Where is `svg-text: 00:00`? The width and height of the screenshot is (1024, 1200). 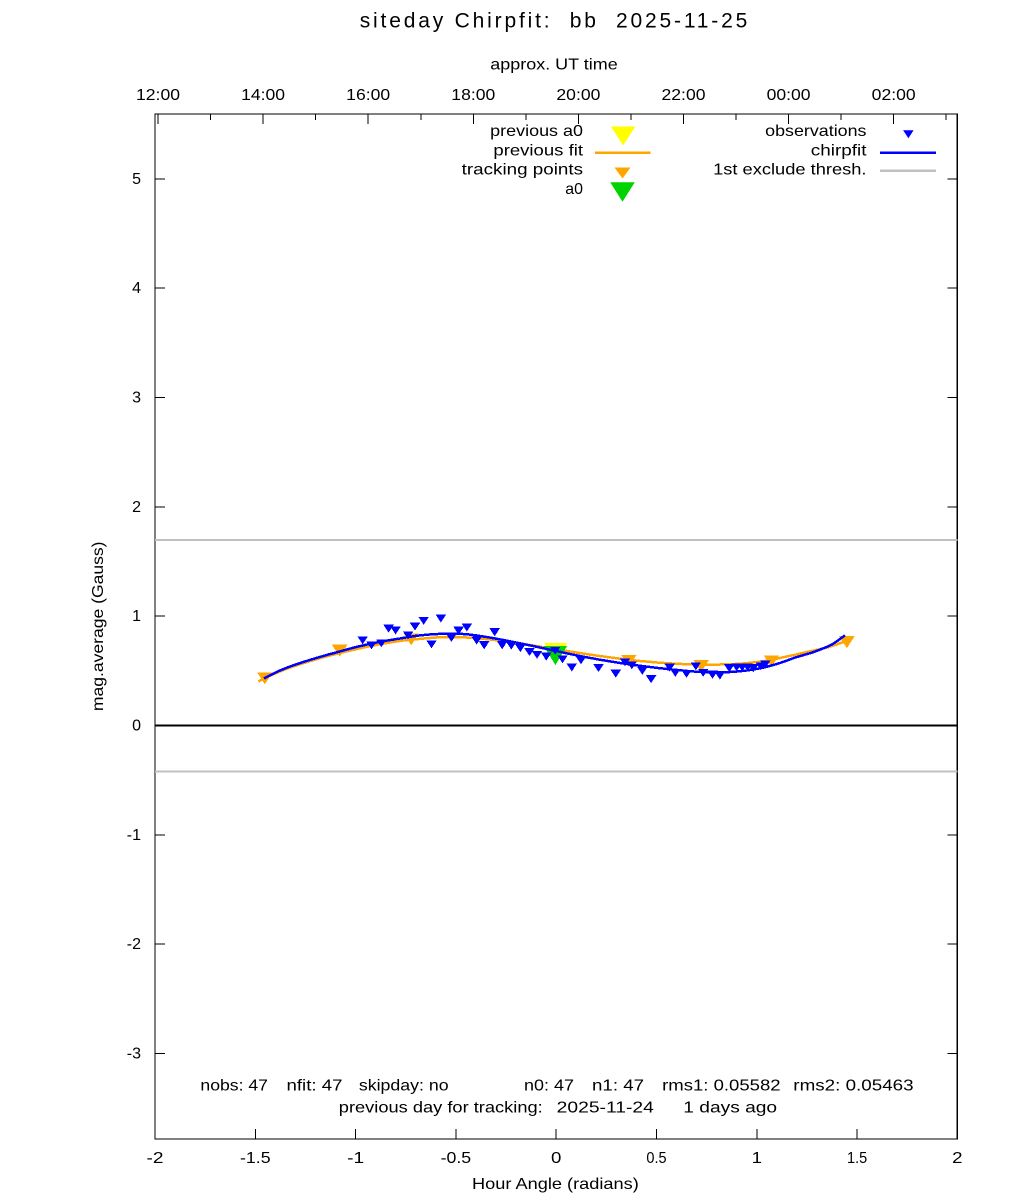
svg-text: 00:00 is located at coordinates (789, 95).